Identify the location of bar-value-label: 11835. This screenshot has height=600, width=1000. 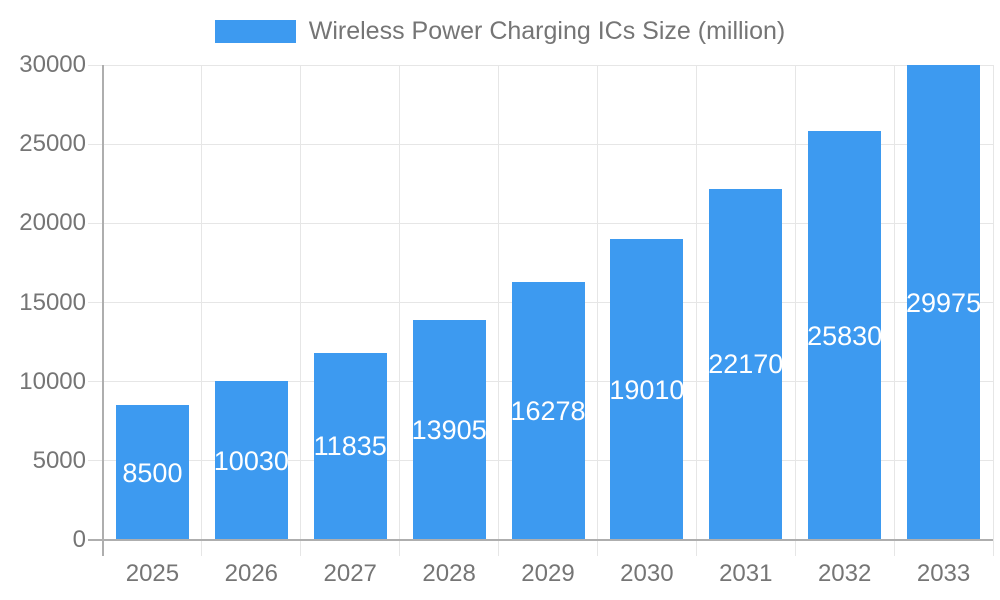
(350, 446).